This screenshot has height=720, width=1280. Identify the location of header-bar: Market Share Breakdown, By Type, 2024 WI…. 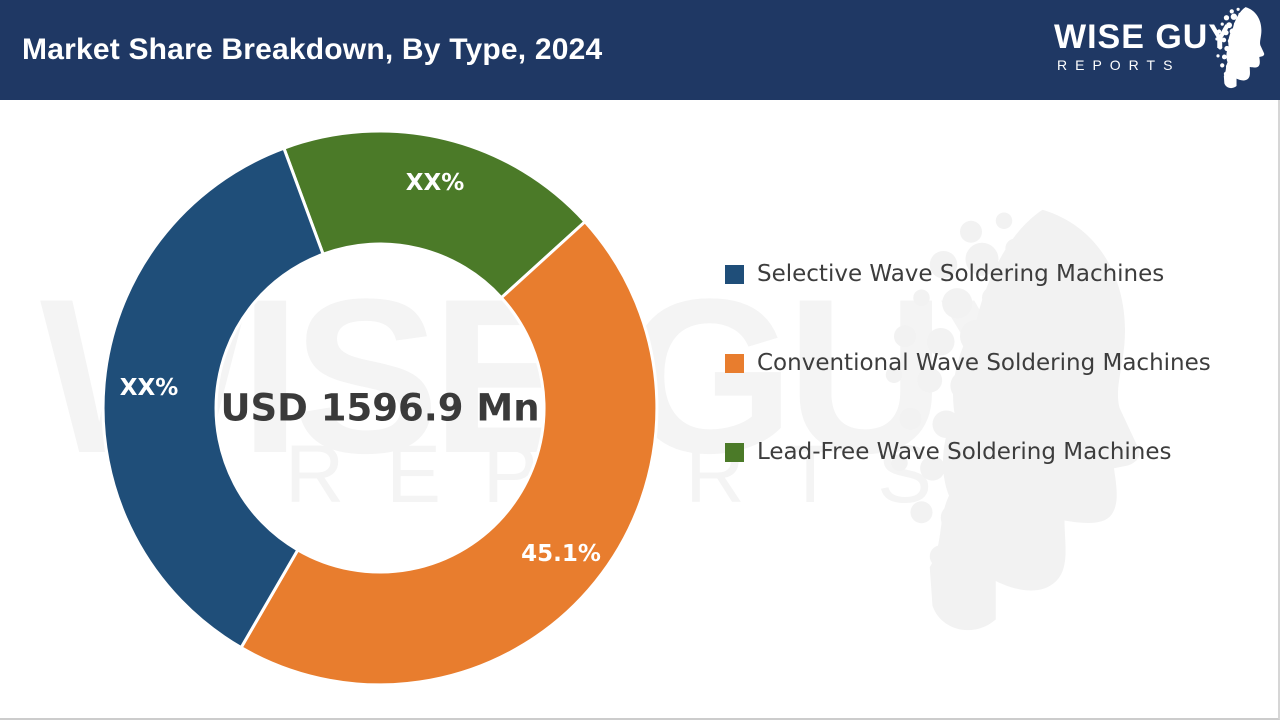
(640, 50).